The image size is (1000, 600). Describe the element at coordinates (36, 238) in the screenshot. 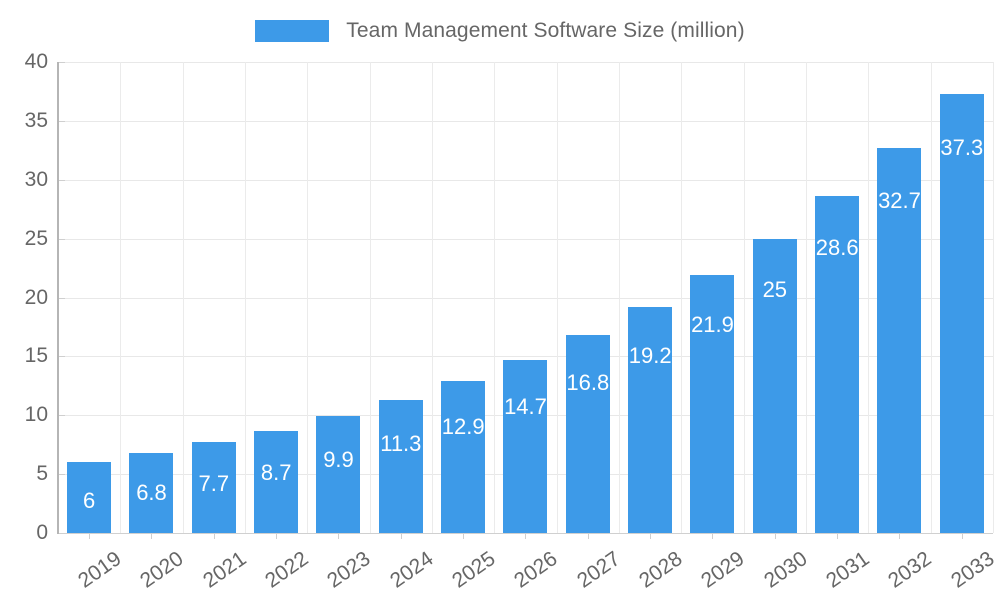

I see `y-axis-tick-label: 25` at that location.